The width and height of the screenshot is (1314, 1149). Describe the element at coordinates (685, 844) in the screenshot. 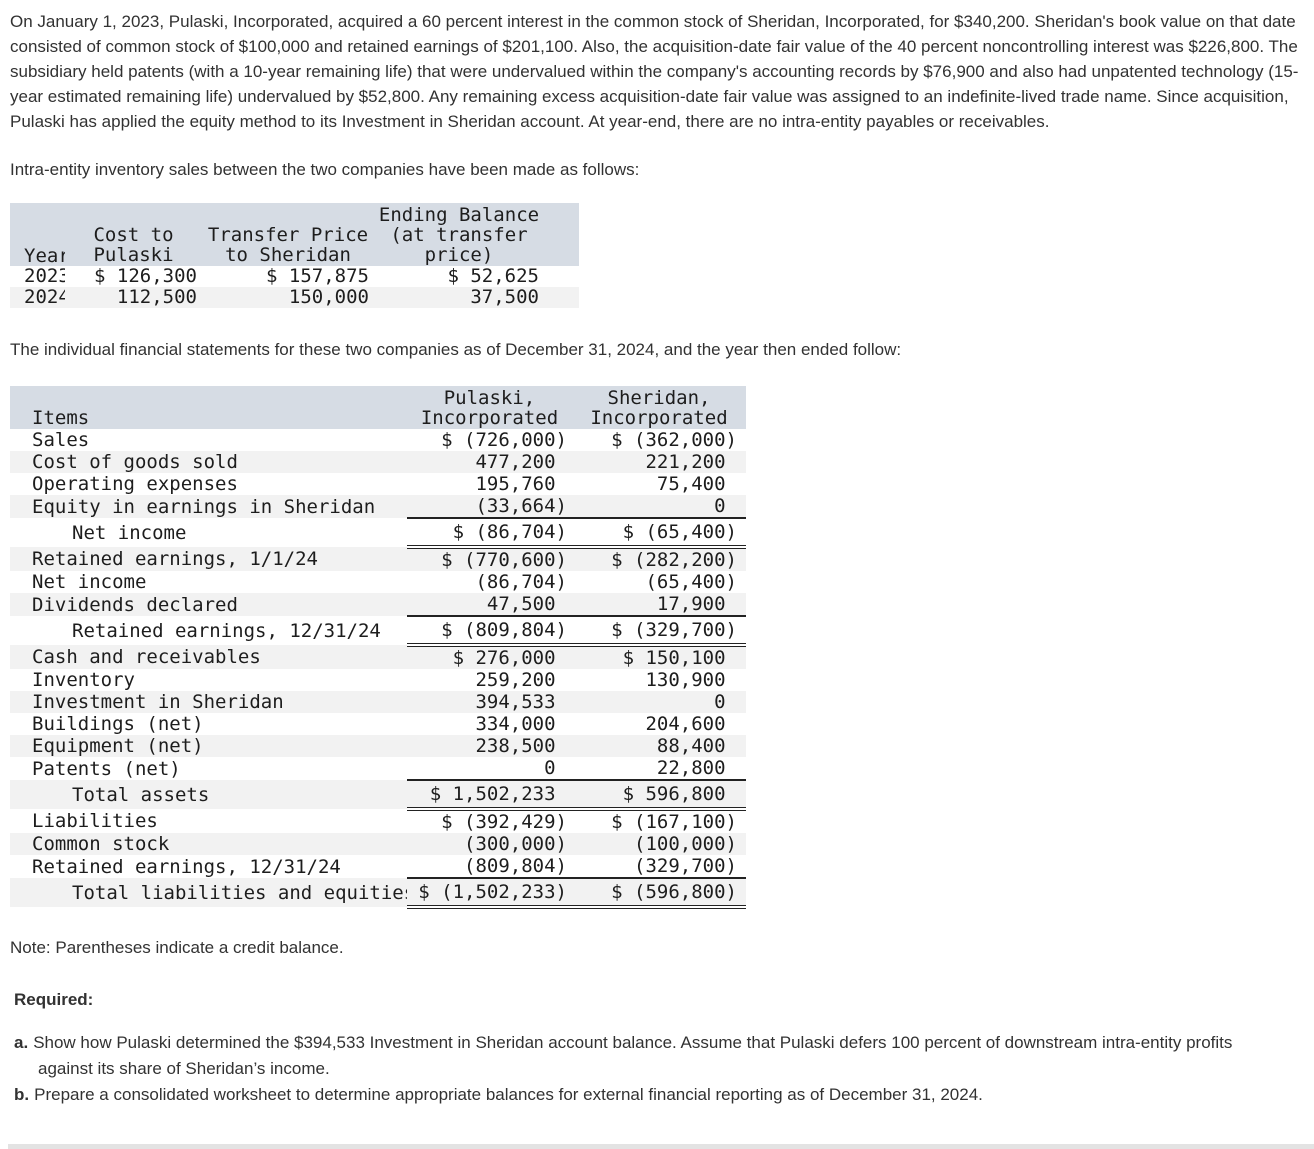

I see `sheridan-value: (100,000)` at that location.